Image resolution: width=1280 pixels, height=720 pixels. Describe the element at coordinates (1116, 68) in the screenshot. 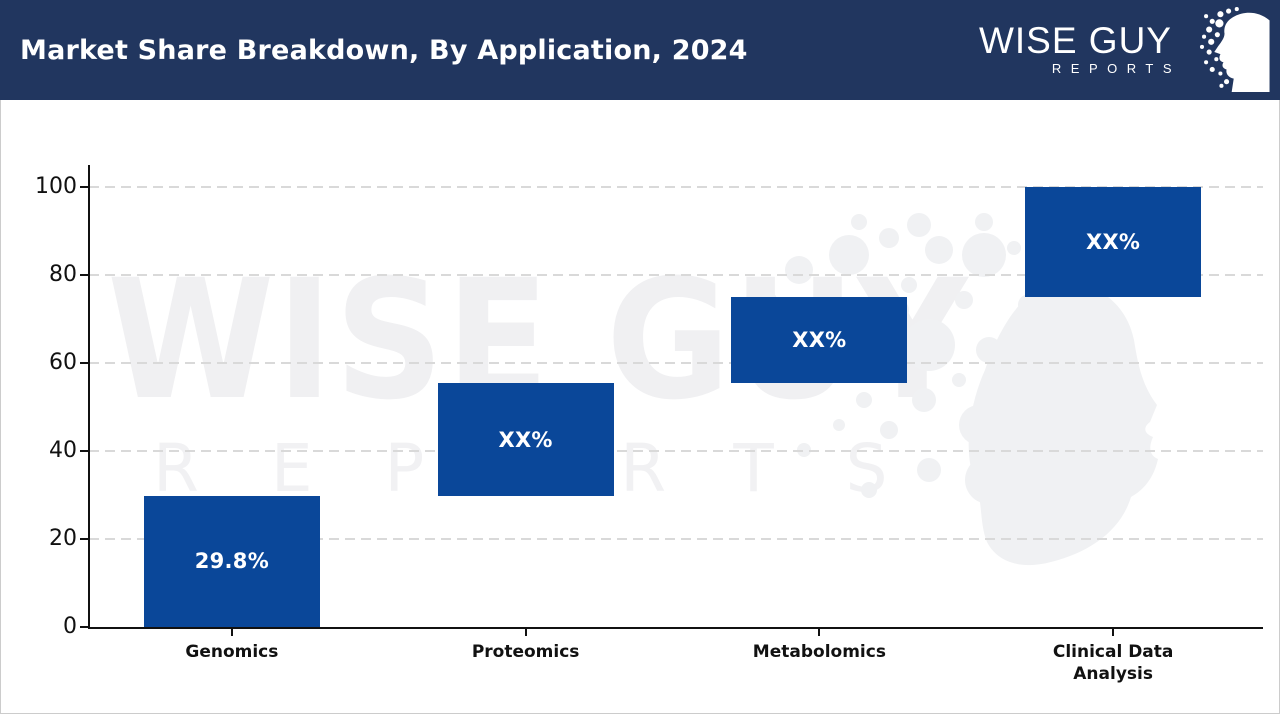

I see `logo-subtext: REPORTS` at that location.